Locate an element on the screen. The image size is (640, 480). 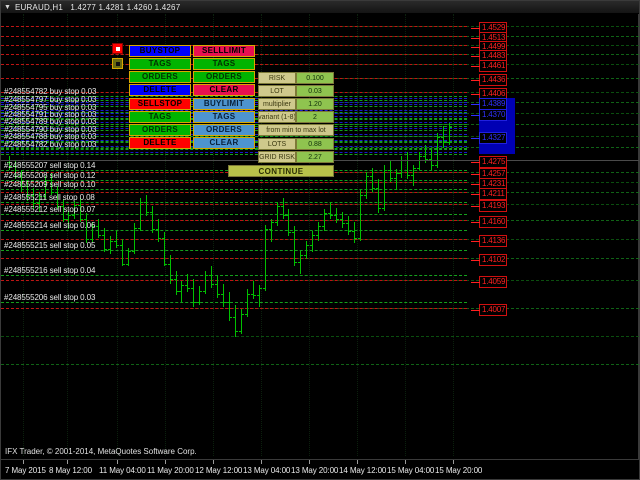
price-axis-divider is located at coordinates (638, 246).